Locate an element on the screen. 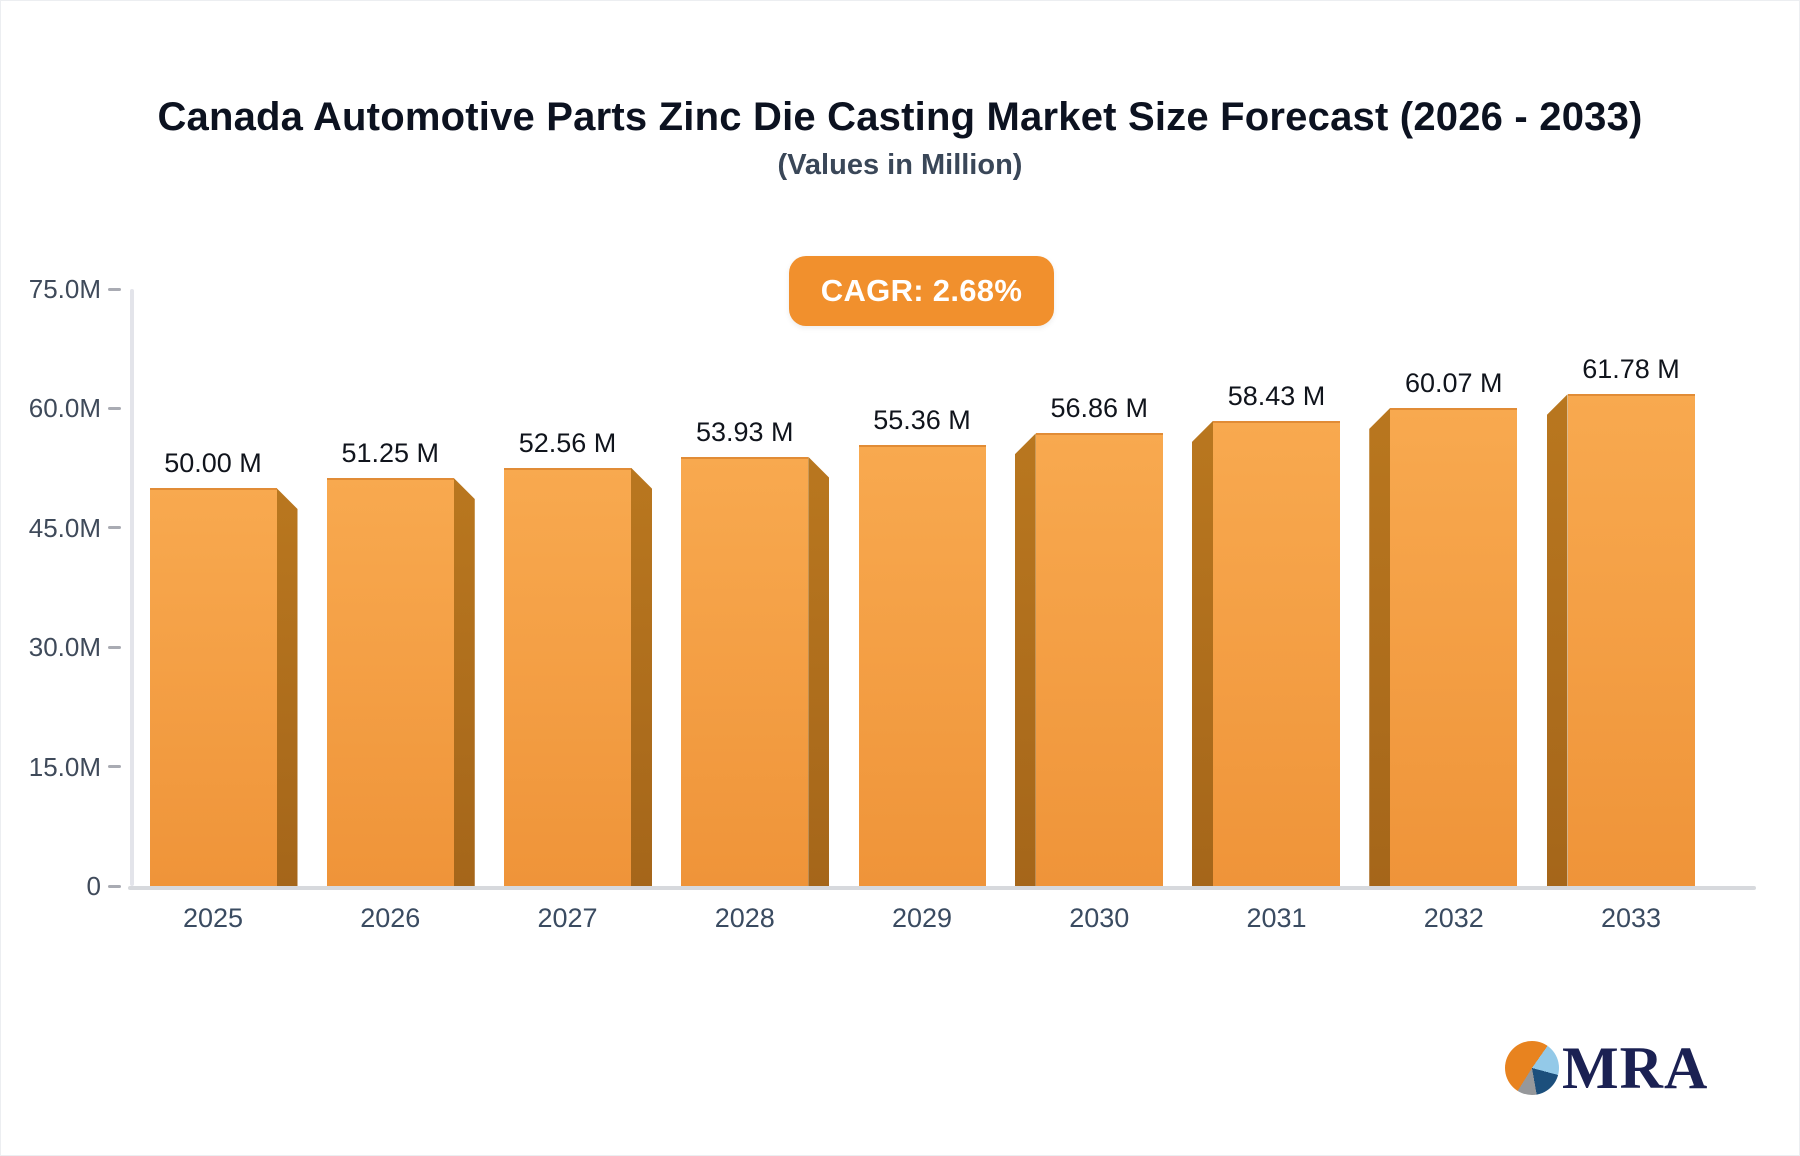 The height and width of the screenshot is (1156, 1800). x-axis-baseline is located at coordinates (942, 888).